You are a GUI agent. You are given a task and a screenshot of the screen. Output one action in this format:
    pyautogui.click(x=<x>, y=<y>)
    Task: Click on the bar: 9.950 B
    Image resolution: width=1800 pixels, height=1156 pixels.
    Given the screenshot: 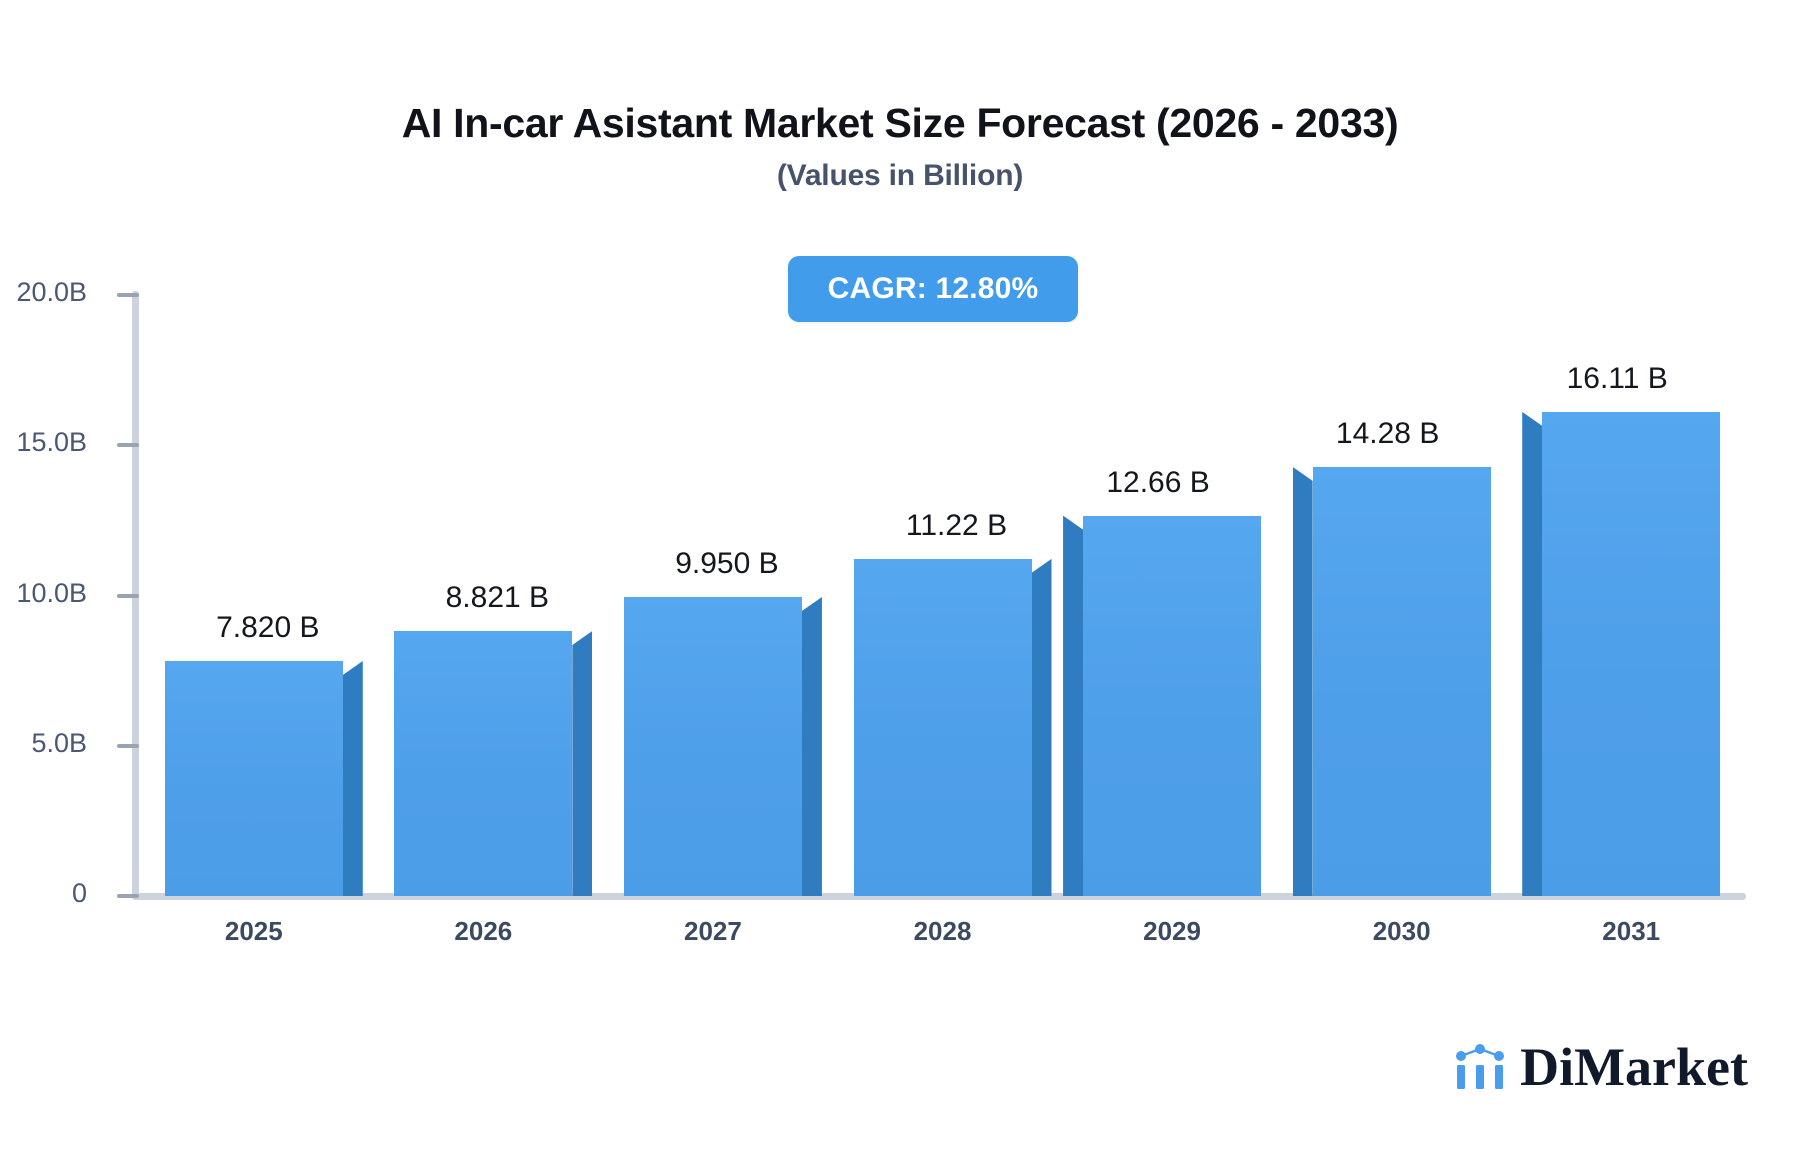 What is the action you would take?
    pyautogui.click(x=722, y=721)
    